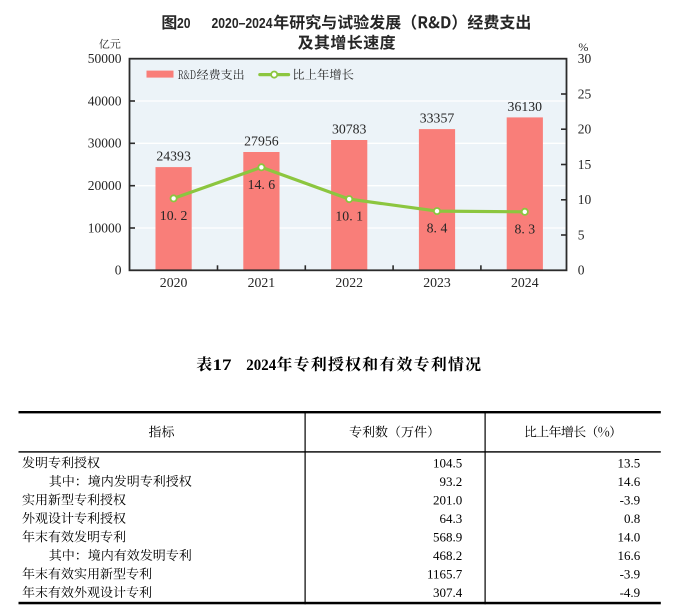 The width and height of the screenshot is (682, 613). I want to click on svg-text: 40000, so click(105, 100).